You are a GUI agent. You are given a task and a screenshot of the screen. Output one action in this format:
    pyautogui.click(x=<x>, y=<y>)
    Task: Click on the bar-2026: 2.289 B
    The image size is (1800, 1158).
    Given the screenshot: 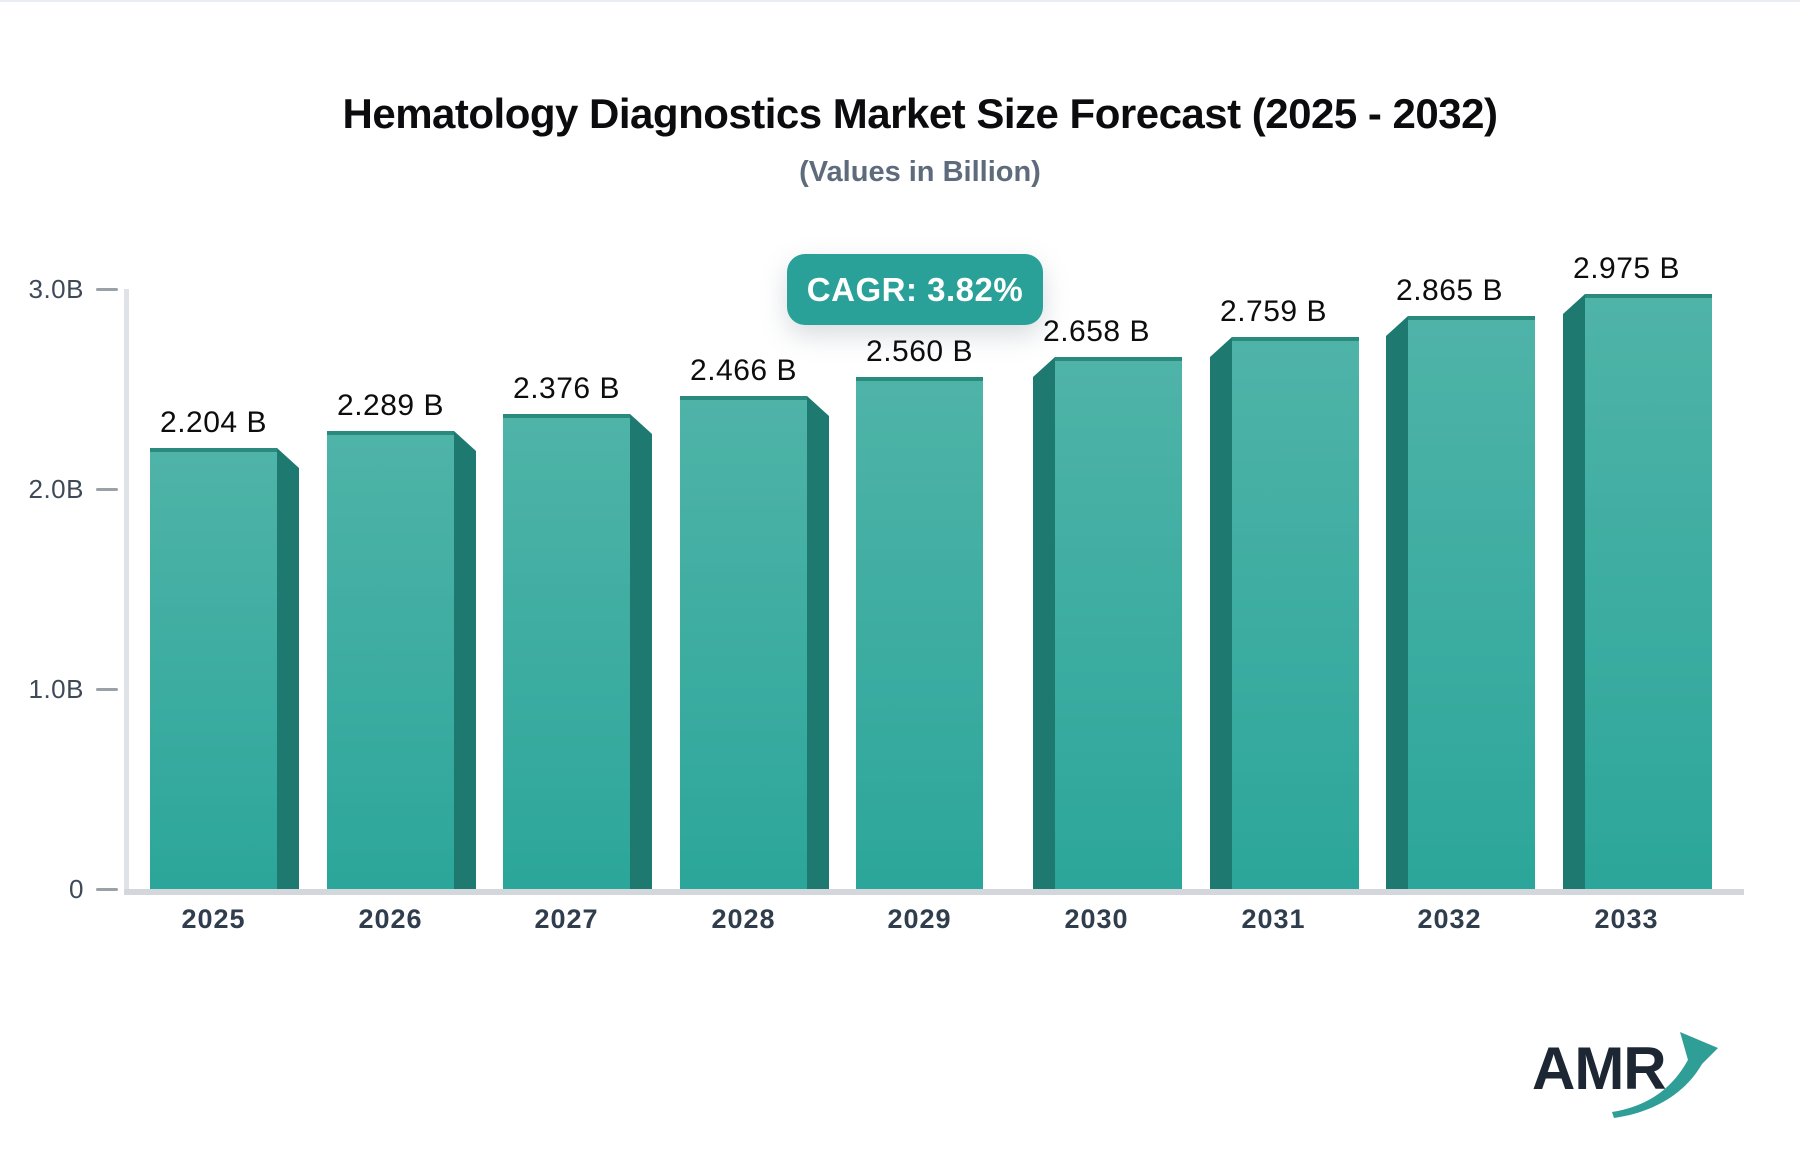 What is the action you would take?
    pyautogui.click(x=401, y=639)
    